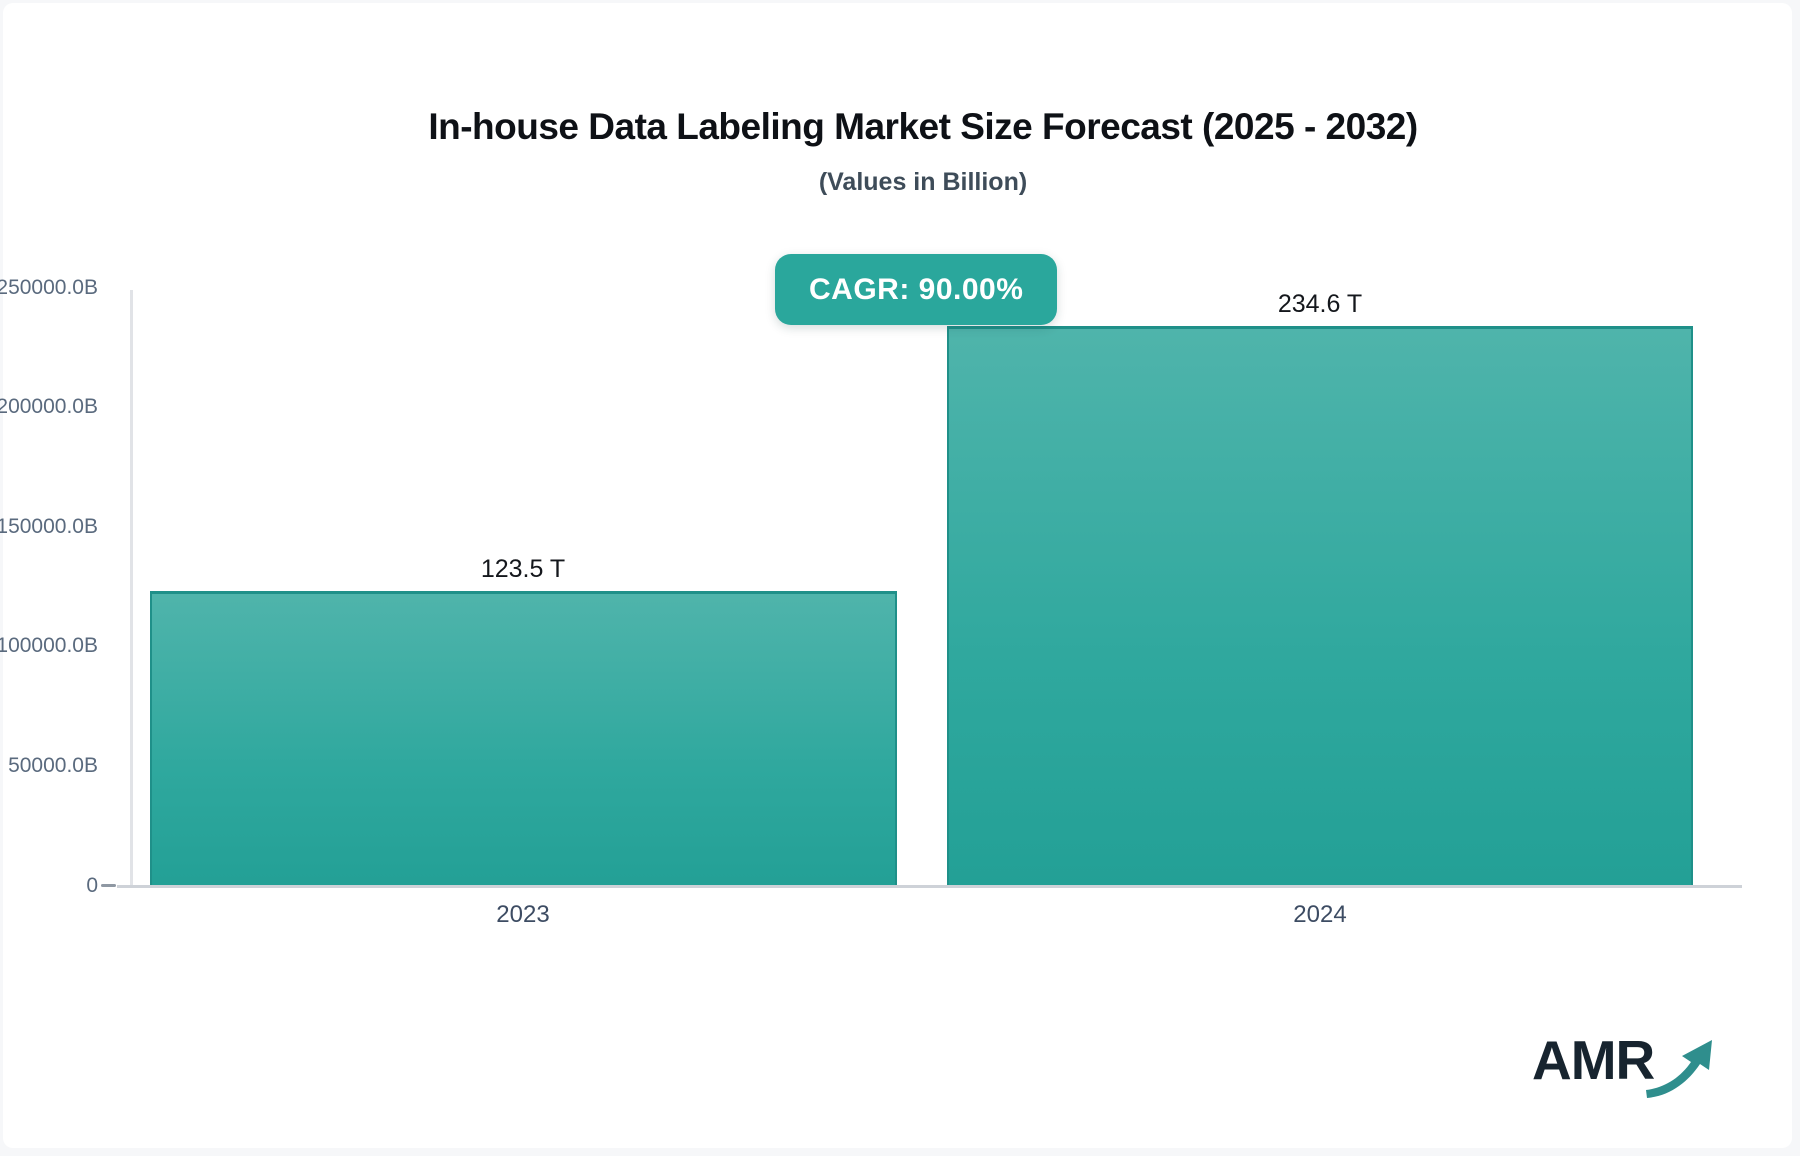 This screenshot has width=1800, height=1156. Describe the element at coordinates (1320, 914) in the screenshot. I see `x-axis-label-2024: 2024` at that location.